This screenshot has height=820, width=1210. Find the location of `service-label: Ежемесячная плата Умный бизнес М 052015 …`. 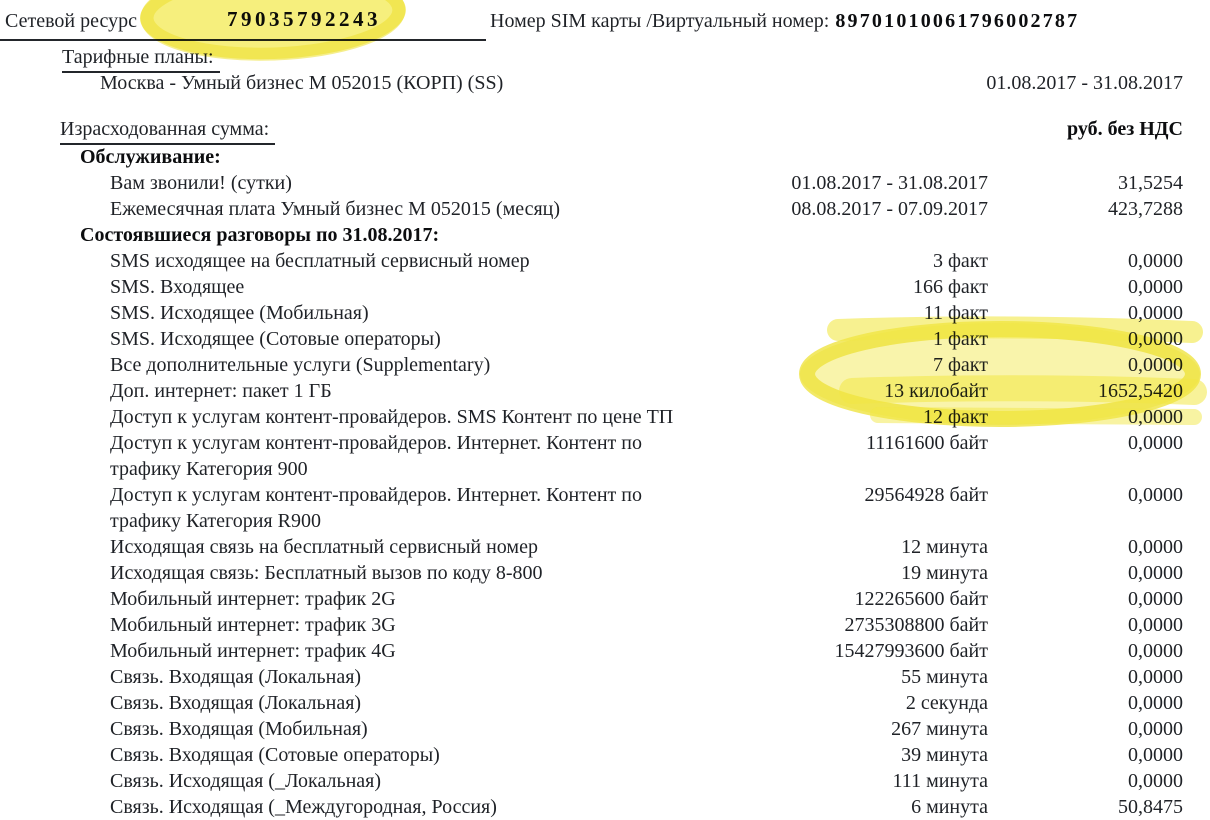

service-label: Ежемесячная плата Умный бизнес М 052015 … is located at coordinates (335, 209).